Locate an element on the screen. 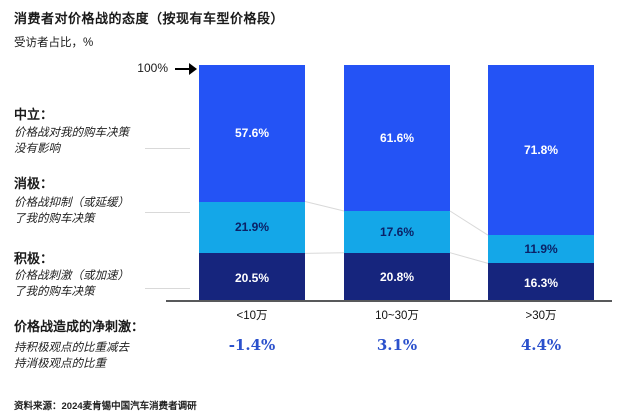 The height and width of the screenshot is (420, 626). legend-positive-header: 积极： is located at coordinates (34, 258).